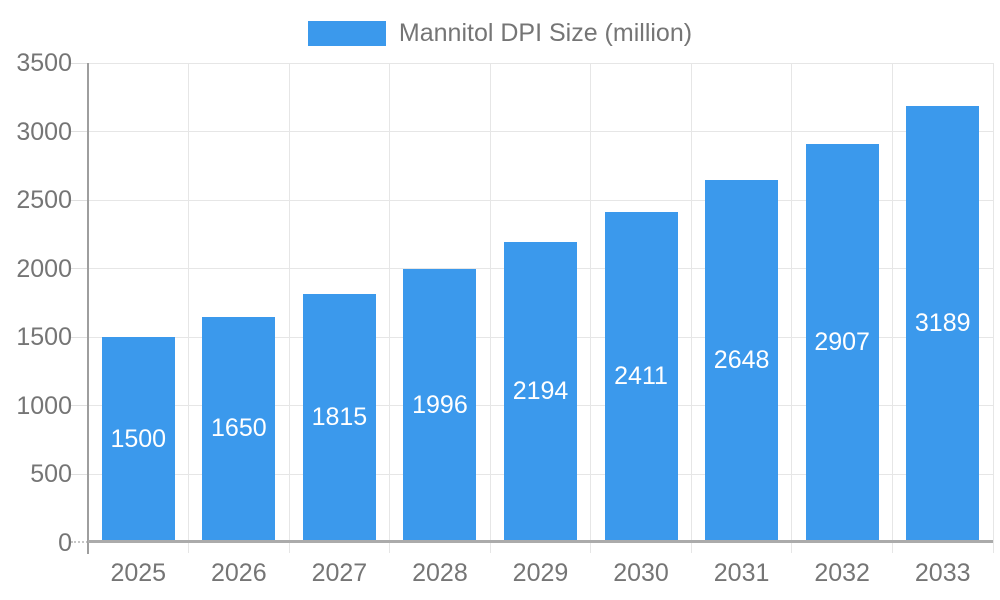 This screenshot has width=1000, height=600. Describe the element at coordinates (741, 573) in the screenshot. I see `x-axis-label-2031: 2031` at that location.